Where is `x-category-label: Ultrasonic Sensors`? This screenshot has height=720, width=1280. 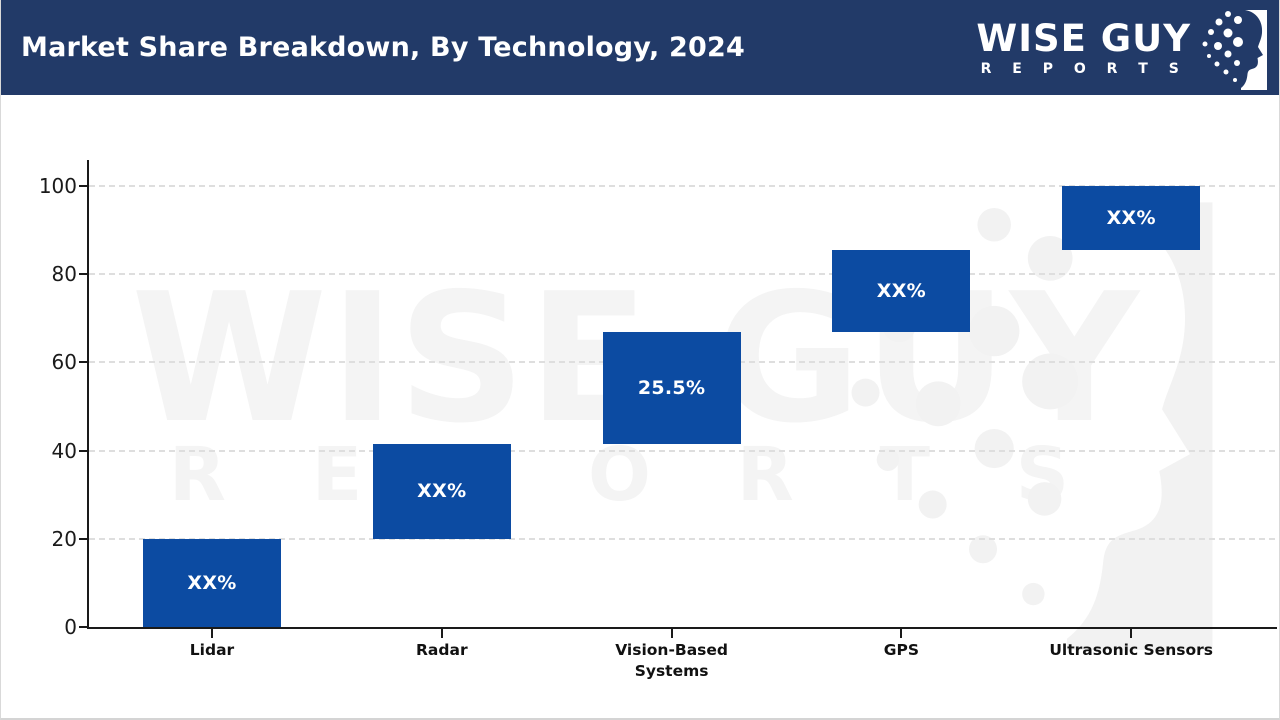 x-category-label: Ultrasonic Sensors is located at coordinates (1131, 650).